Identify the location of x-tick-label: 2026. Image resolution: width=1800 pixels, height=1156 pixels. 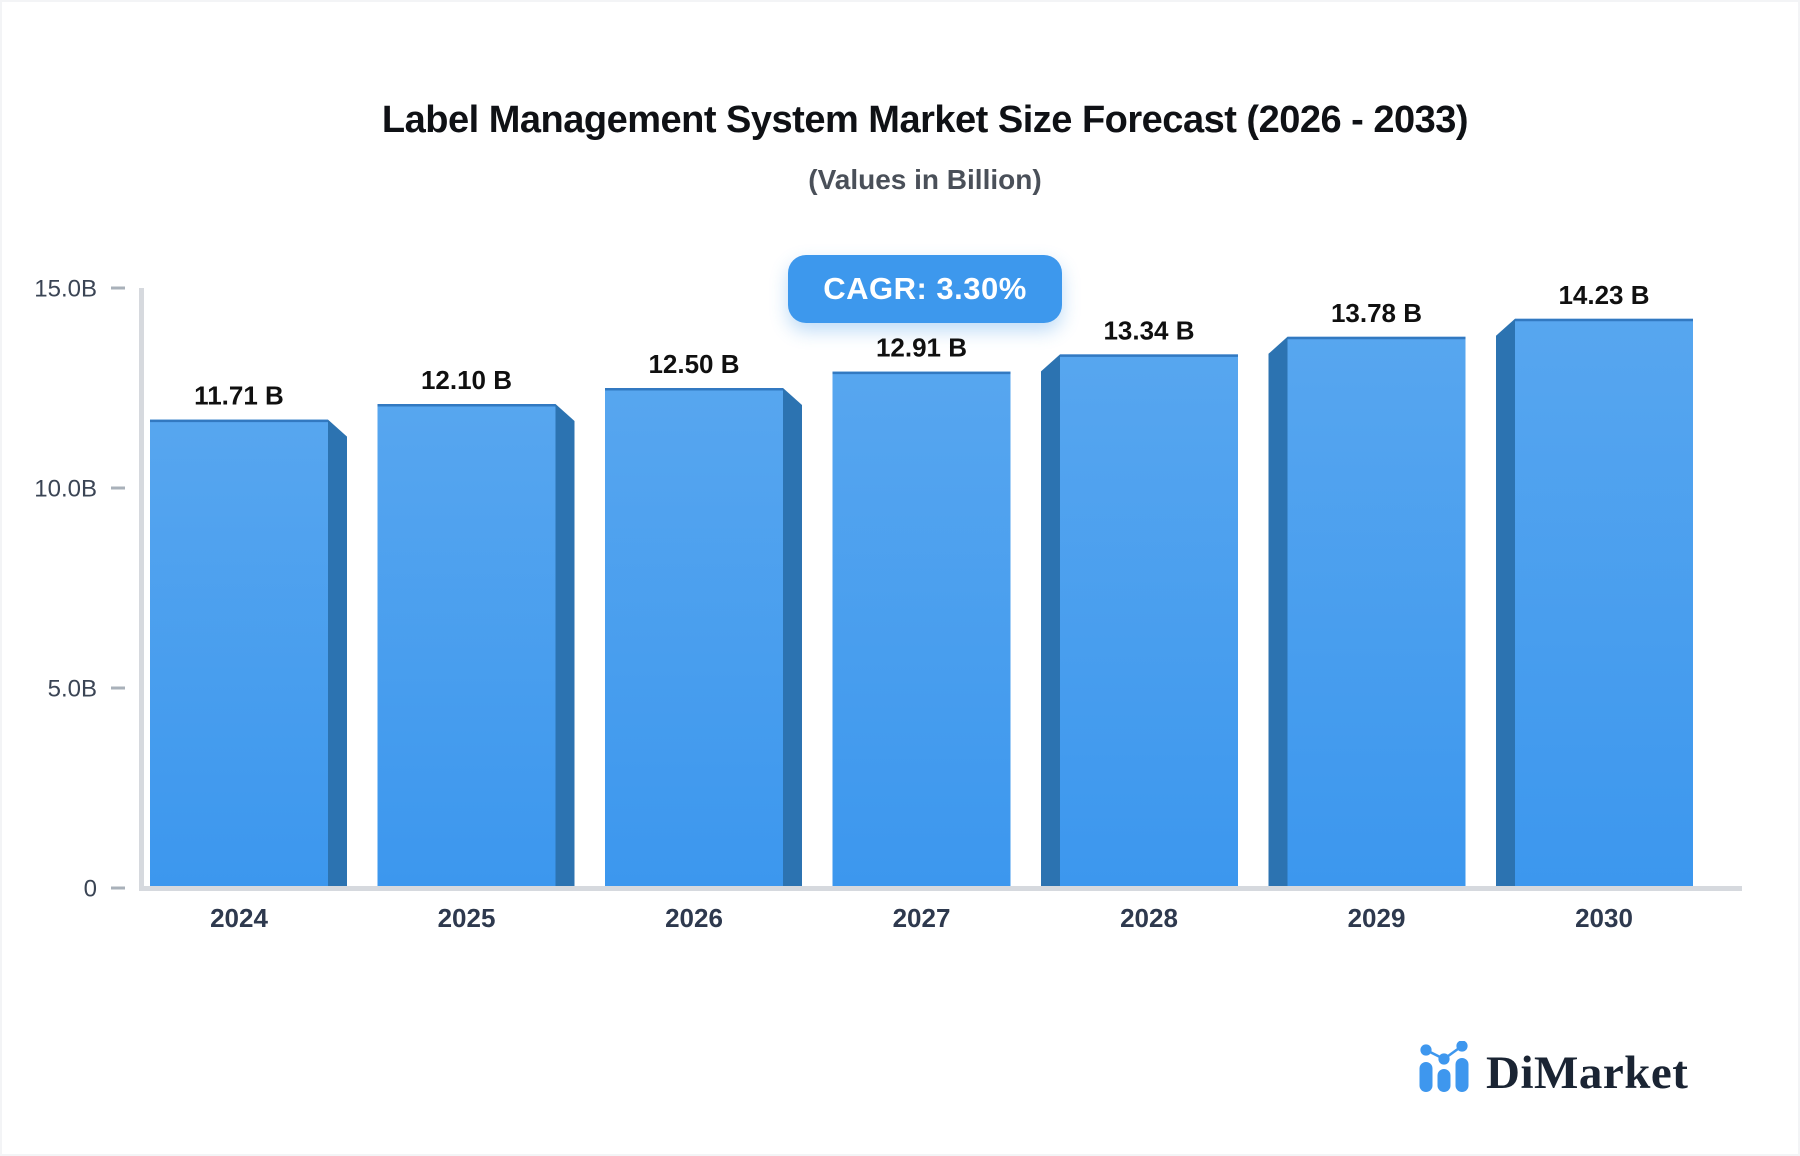
(694, 918).